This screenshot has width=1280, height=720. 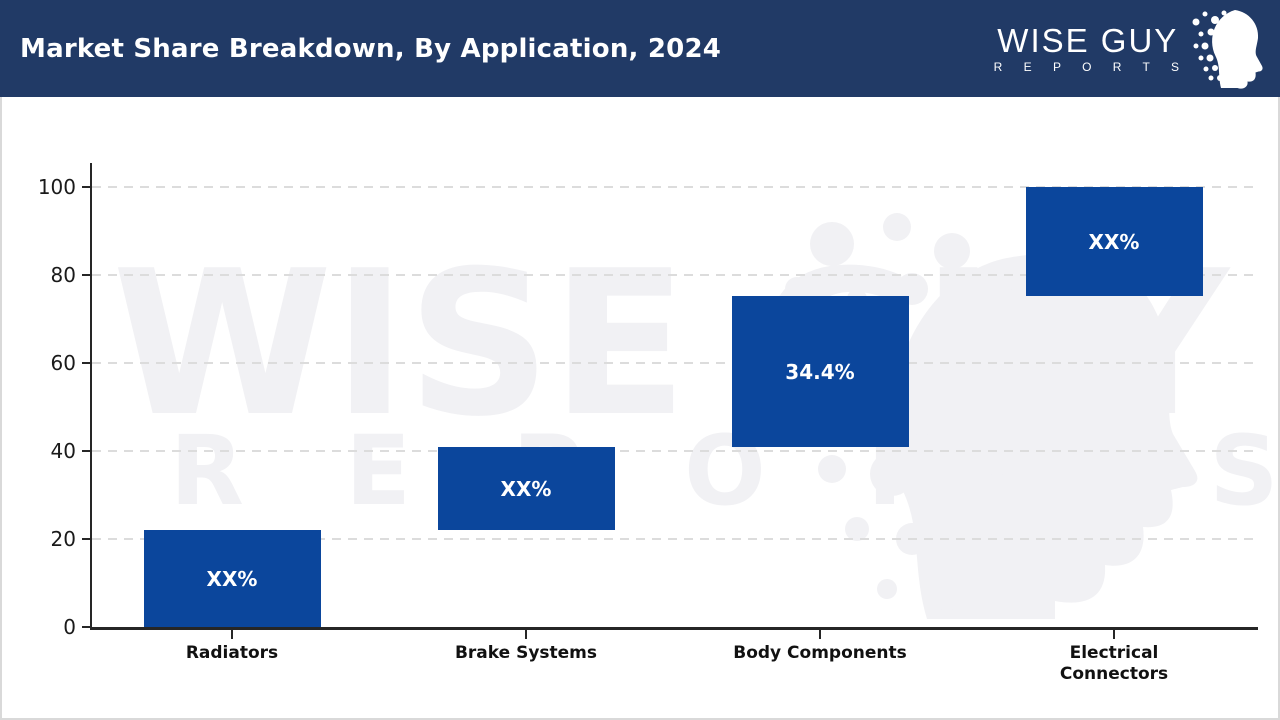 What do you see at coordinates (63, 451) in the screenshot?
I see `y-tick-label-40: 40` at bounding box center [63, 451].